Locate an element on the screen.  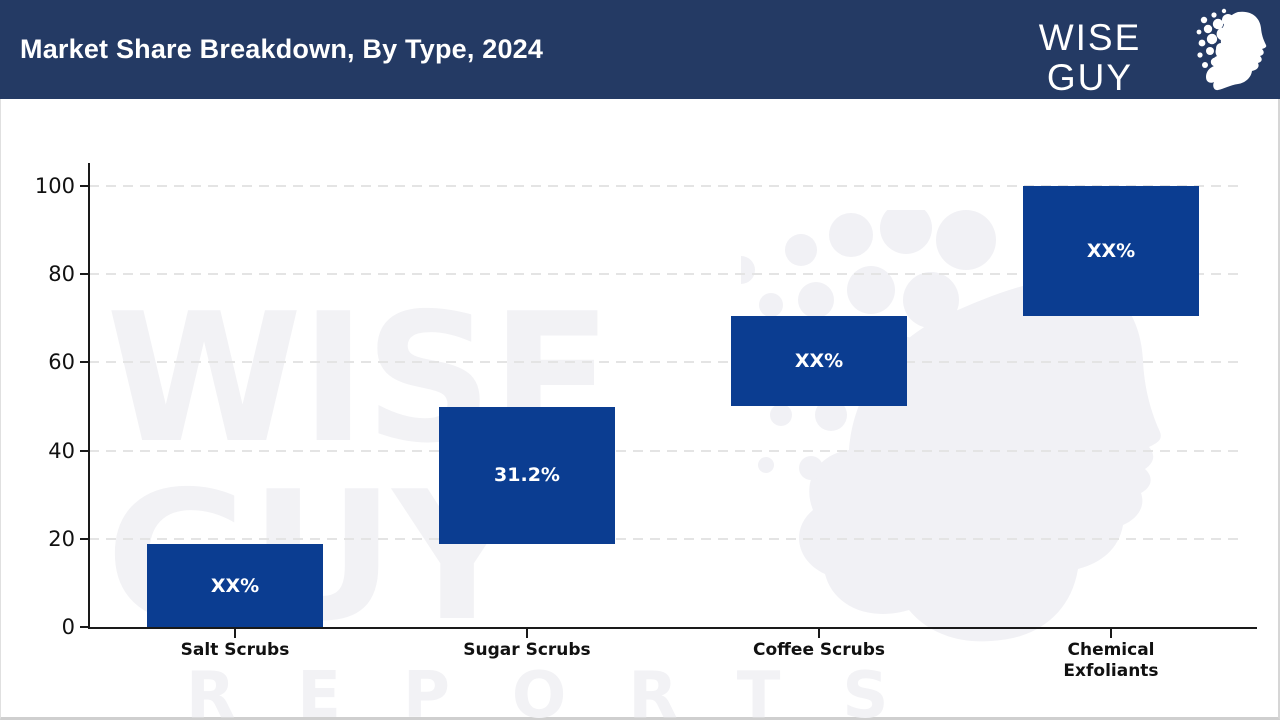
watermark-subtitle: REPORTS is located at coordinates (568, 689).